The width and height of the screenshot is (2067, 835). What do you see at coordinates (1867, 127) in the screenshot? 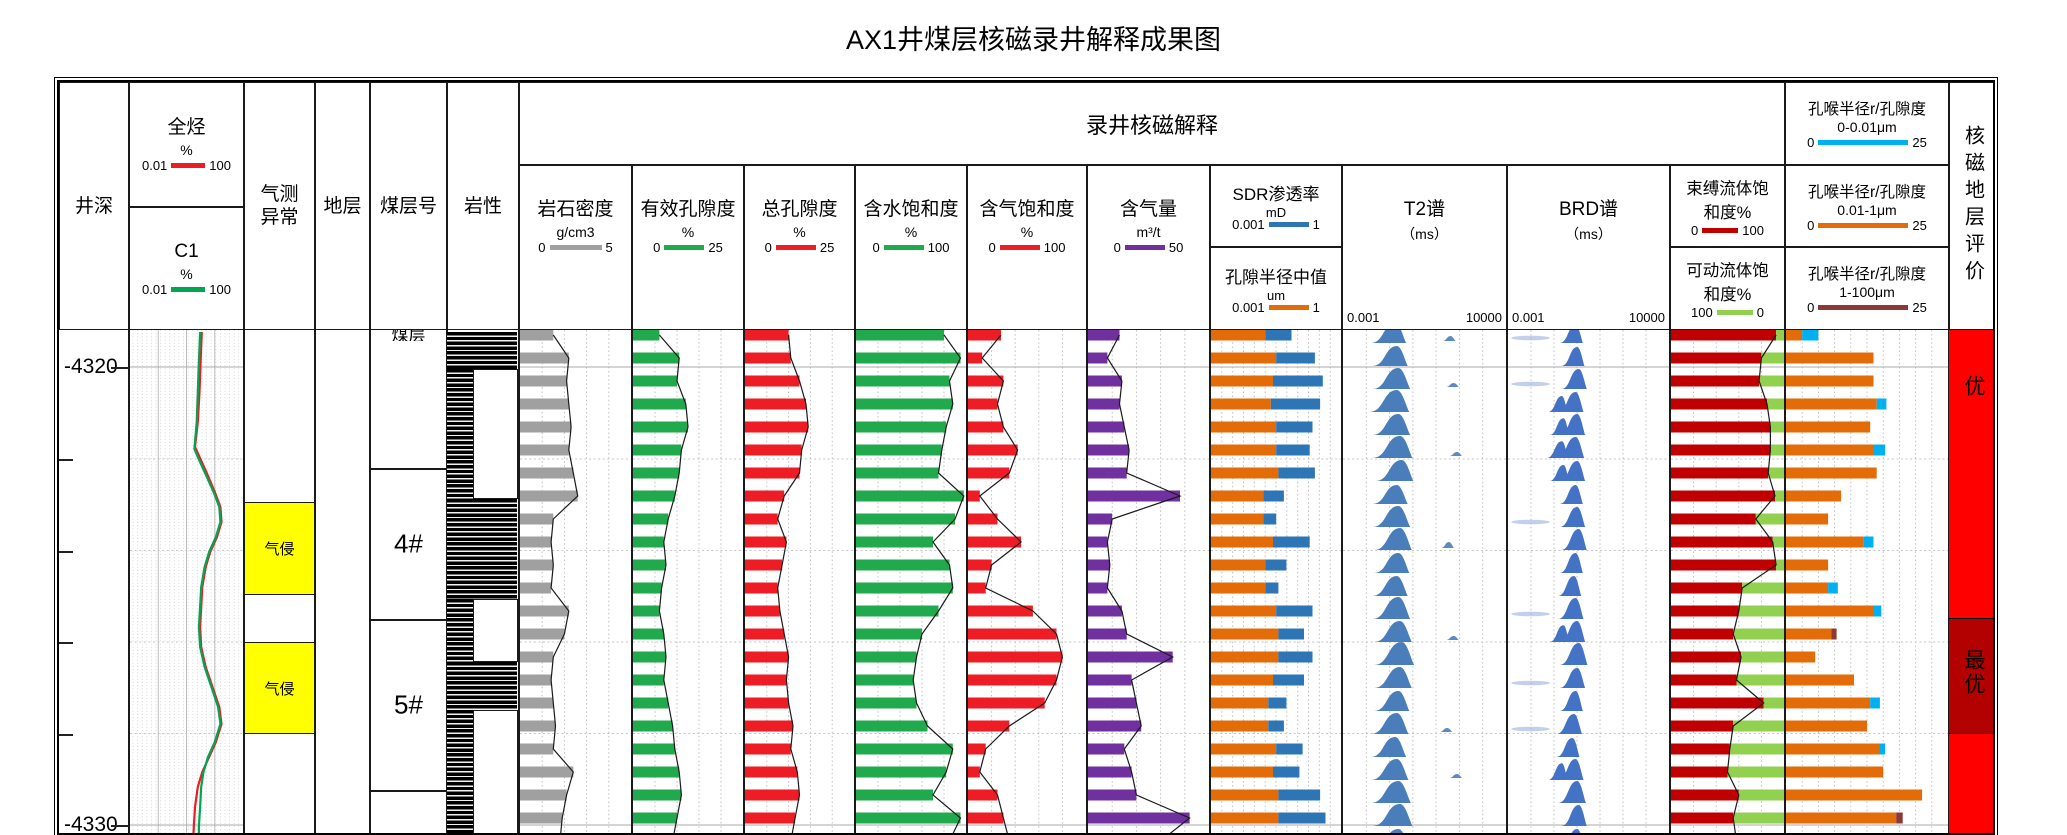
I see `pore-throat1-range: 0-0.01μm` at bounding box center [1867, 127].